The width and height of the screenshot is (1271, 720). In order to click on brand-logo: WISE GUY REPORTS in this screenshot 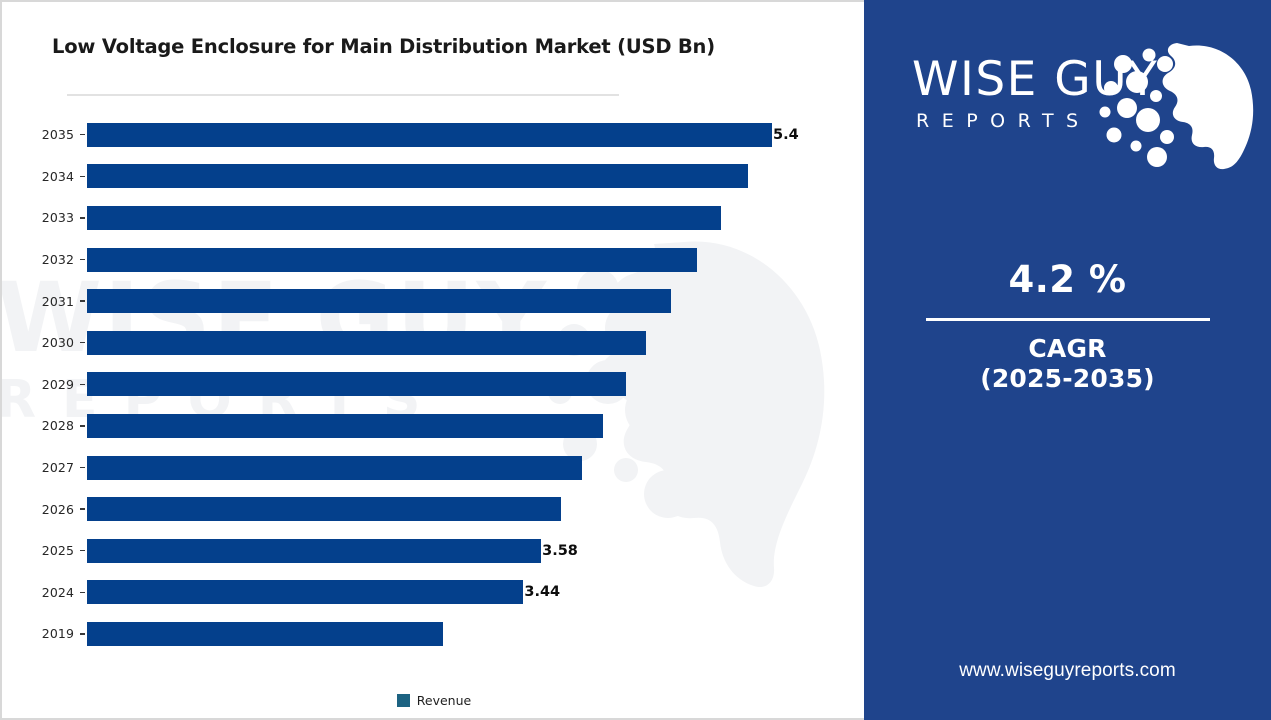, I will do `click(1067, 107)`.